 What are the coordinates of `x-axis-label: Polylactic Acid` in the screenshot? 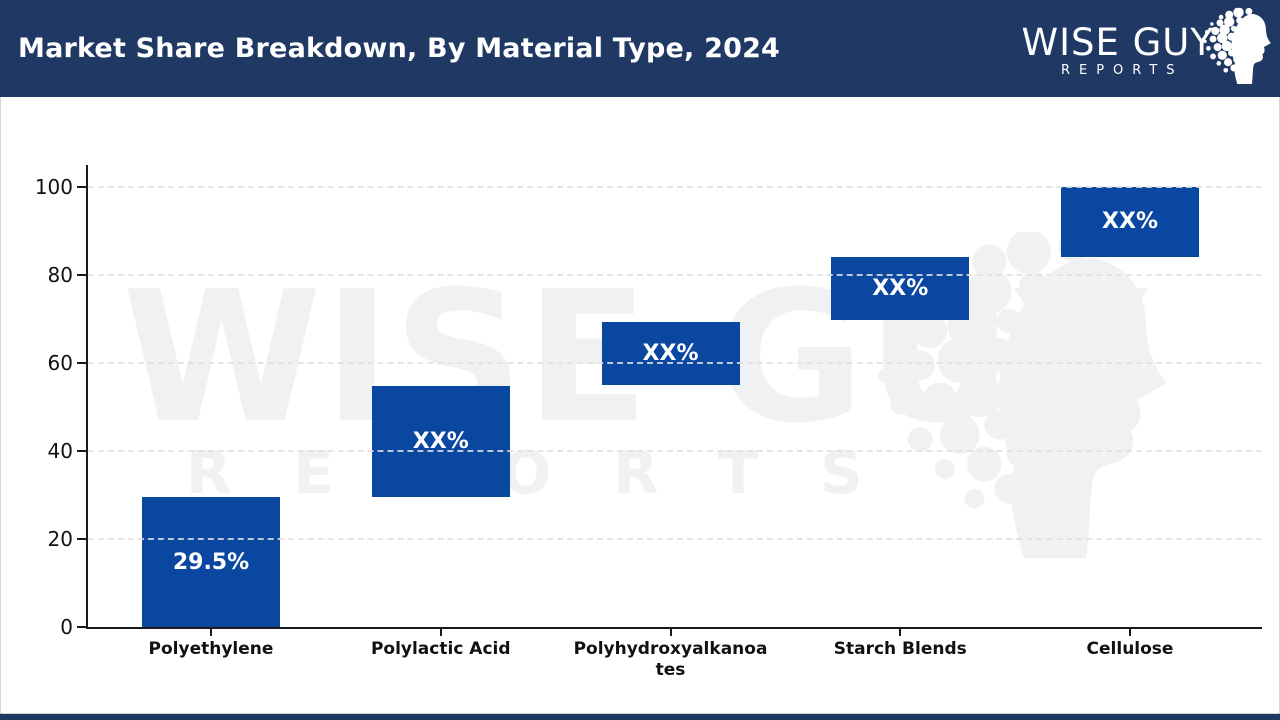 It's located at (440, 649).